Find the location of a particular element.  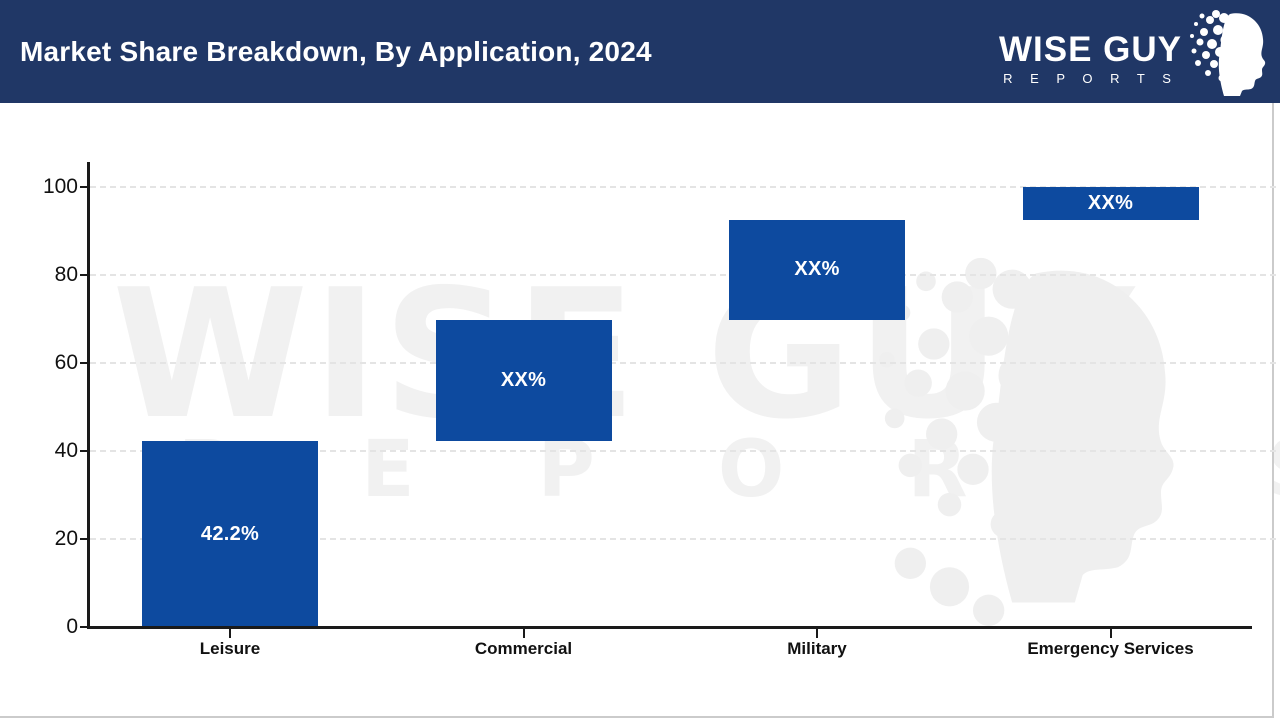

right-edge-divider is located at coordinates (1273, 410).